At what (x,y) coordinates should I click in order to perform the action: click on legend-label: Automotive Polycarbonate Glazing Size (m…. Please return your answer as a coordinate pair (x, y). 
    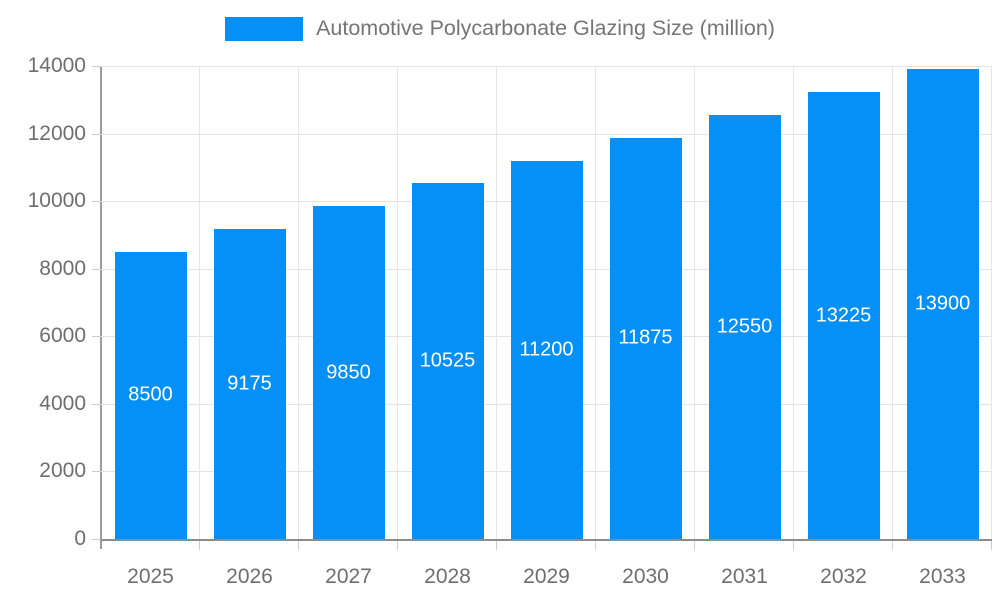
    Looking at the image, I should click on (545, 28).